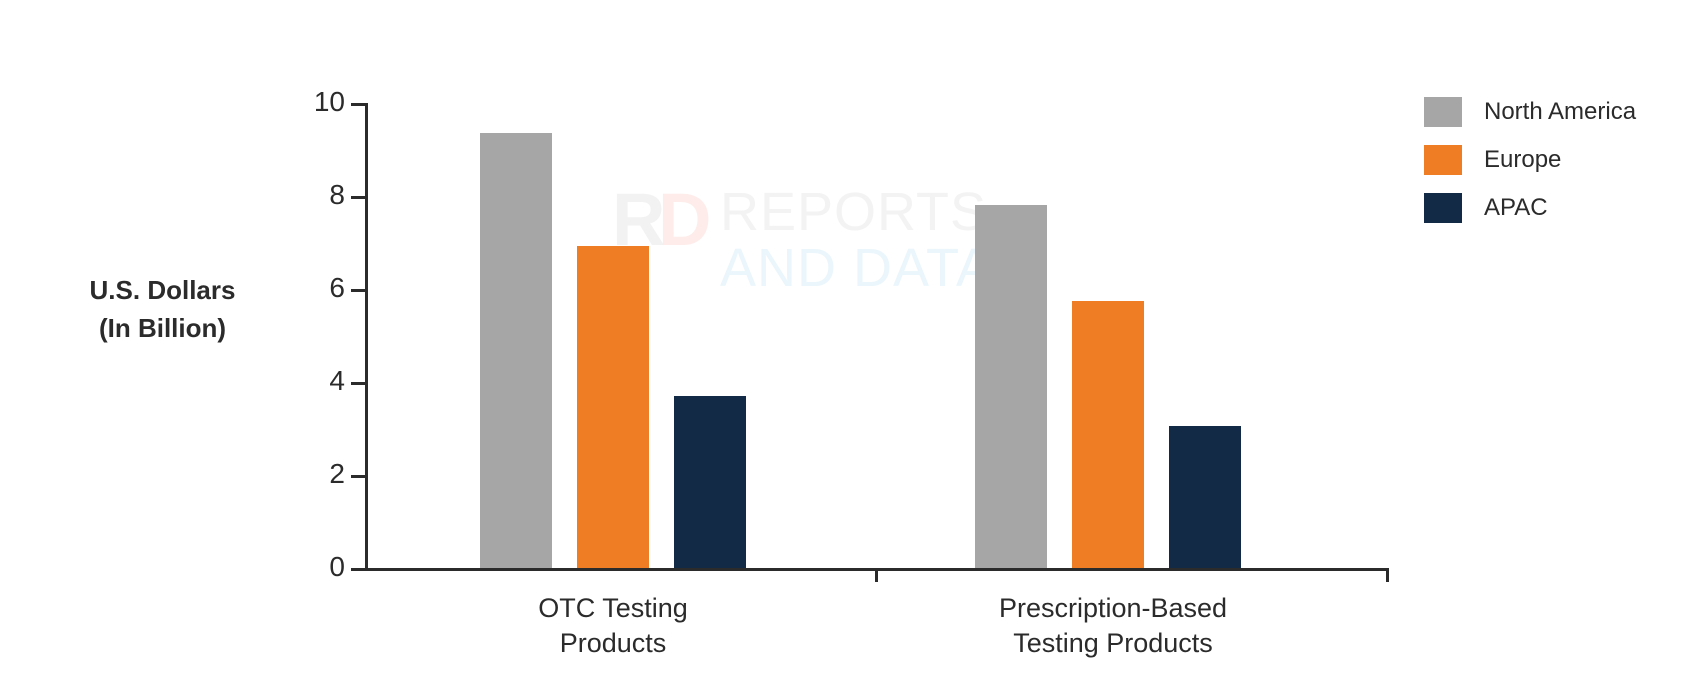  Describe the element at coordinates (337, 473) in the screenshot. I see `y-tick-label-2: 2` at that location.